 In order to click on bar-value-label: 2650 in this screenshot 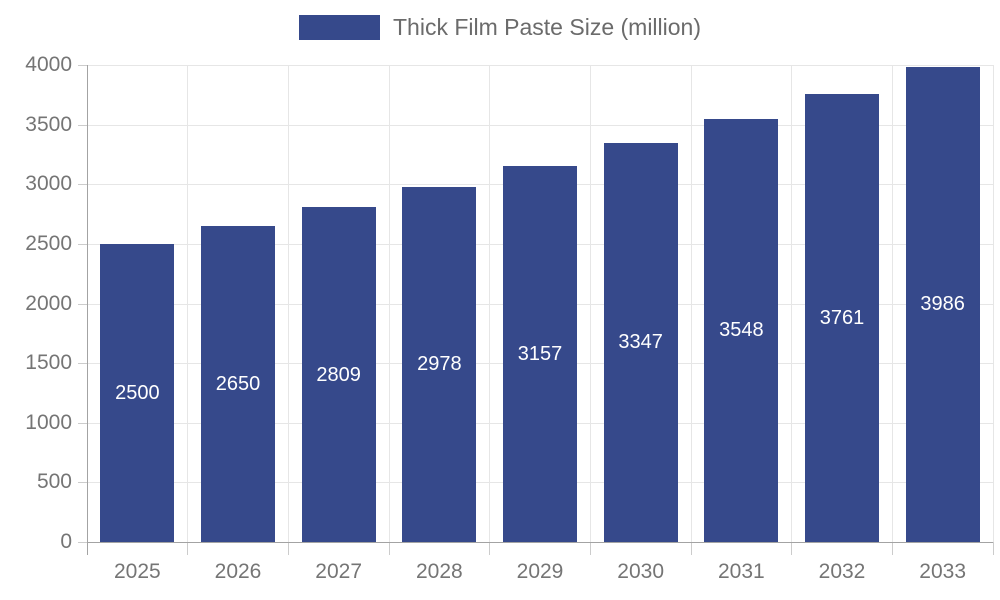, I will do `click(238, 383)`.